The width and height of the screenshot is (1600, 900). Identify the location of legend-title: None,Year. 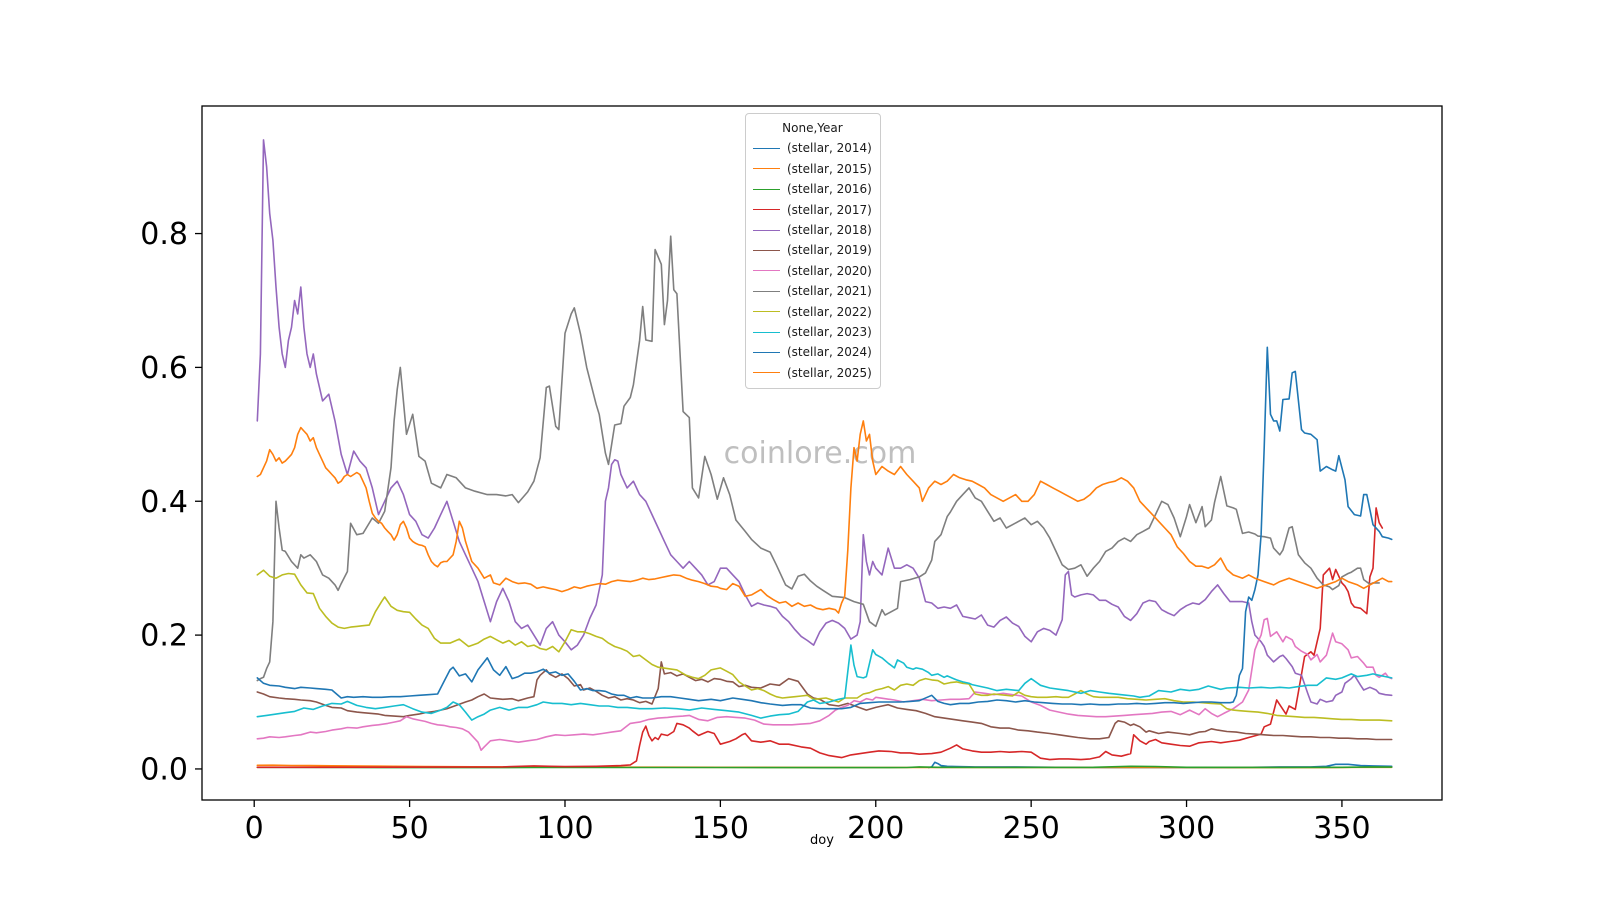
(812, 128).